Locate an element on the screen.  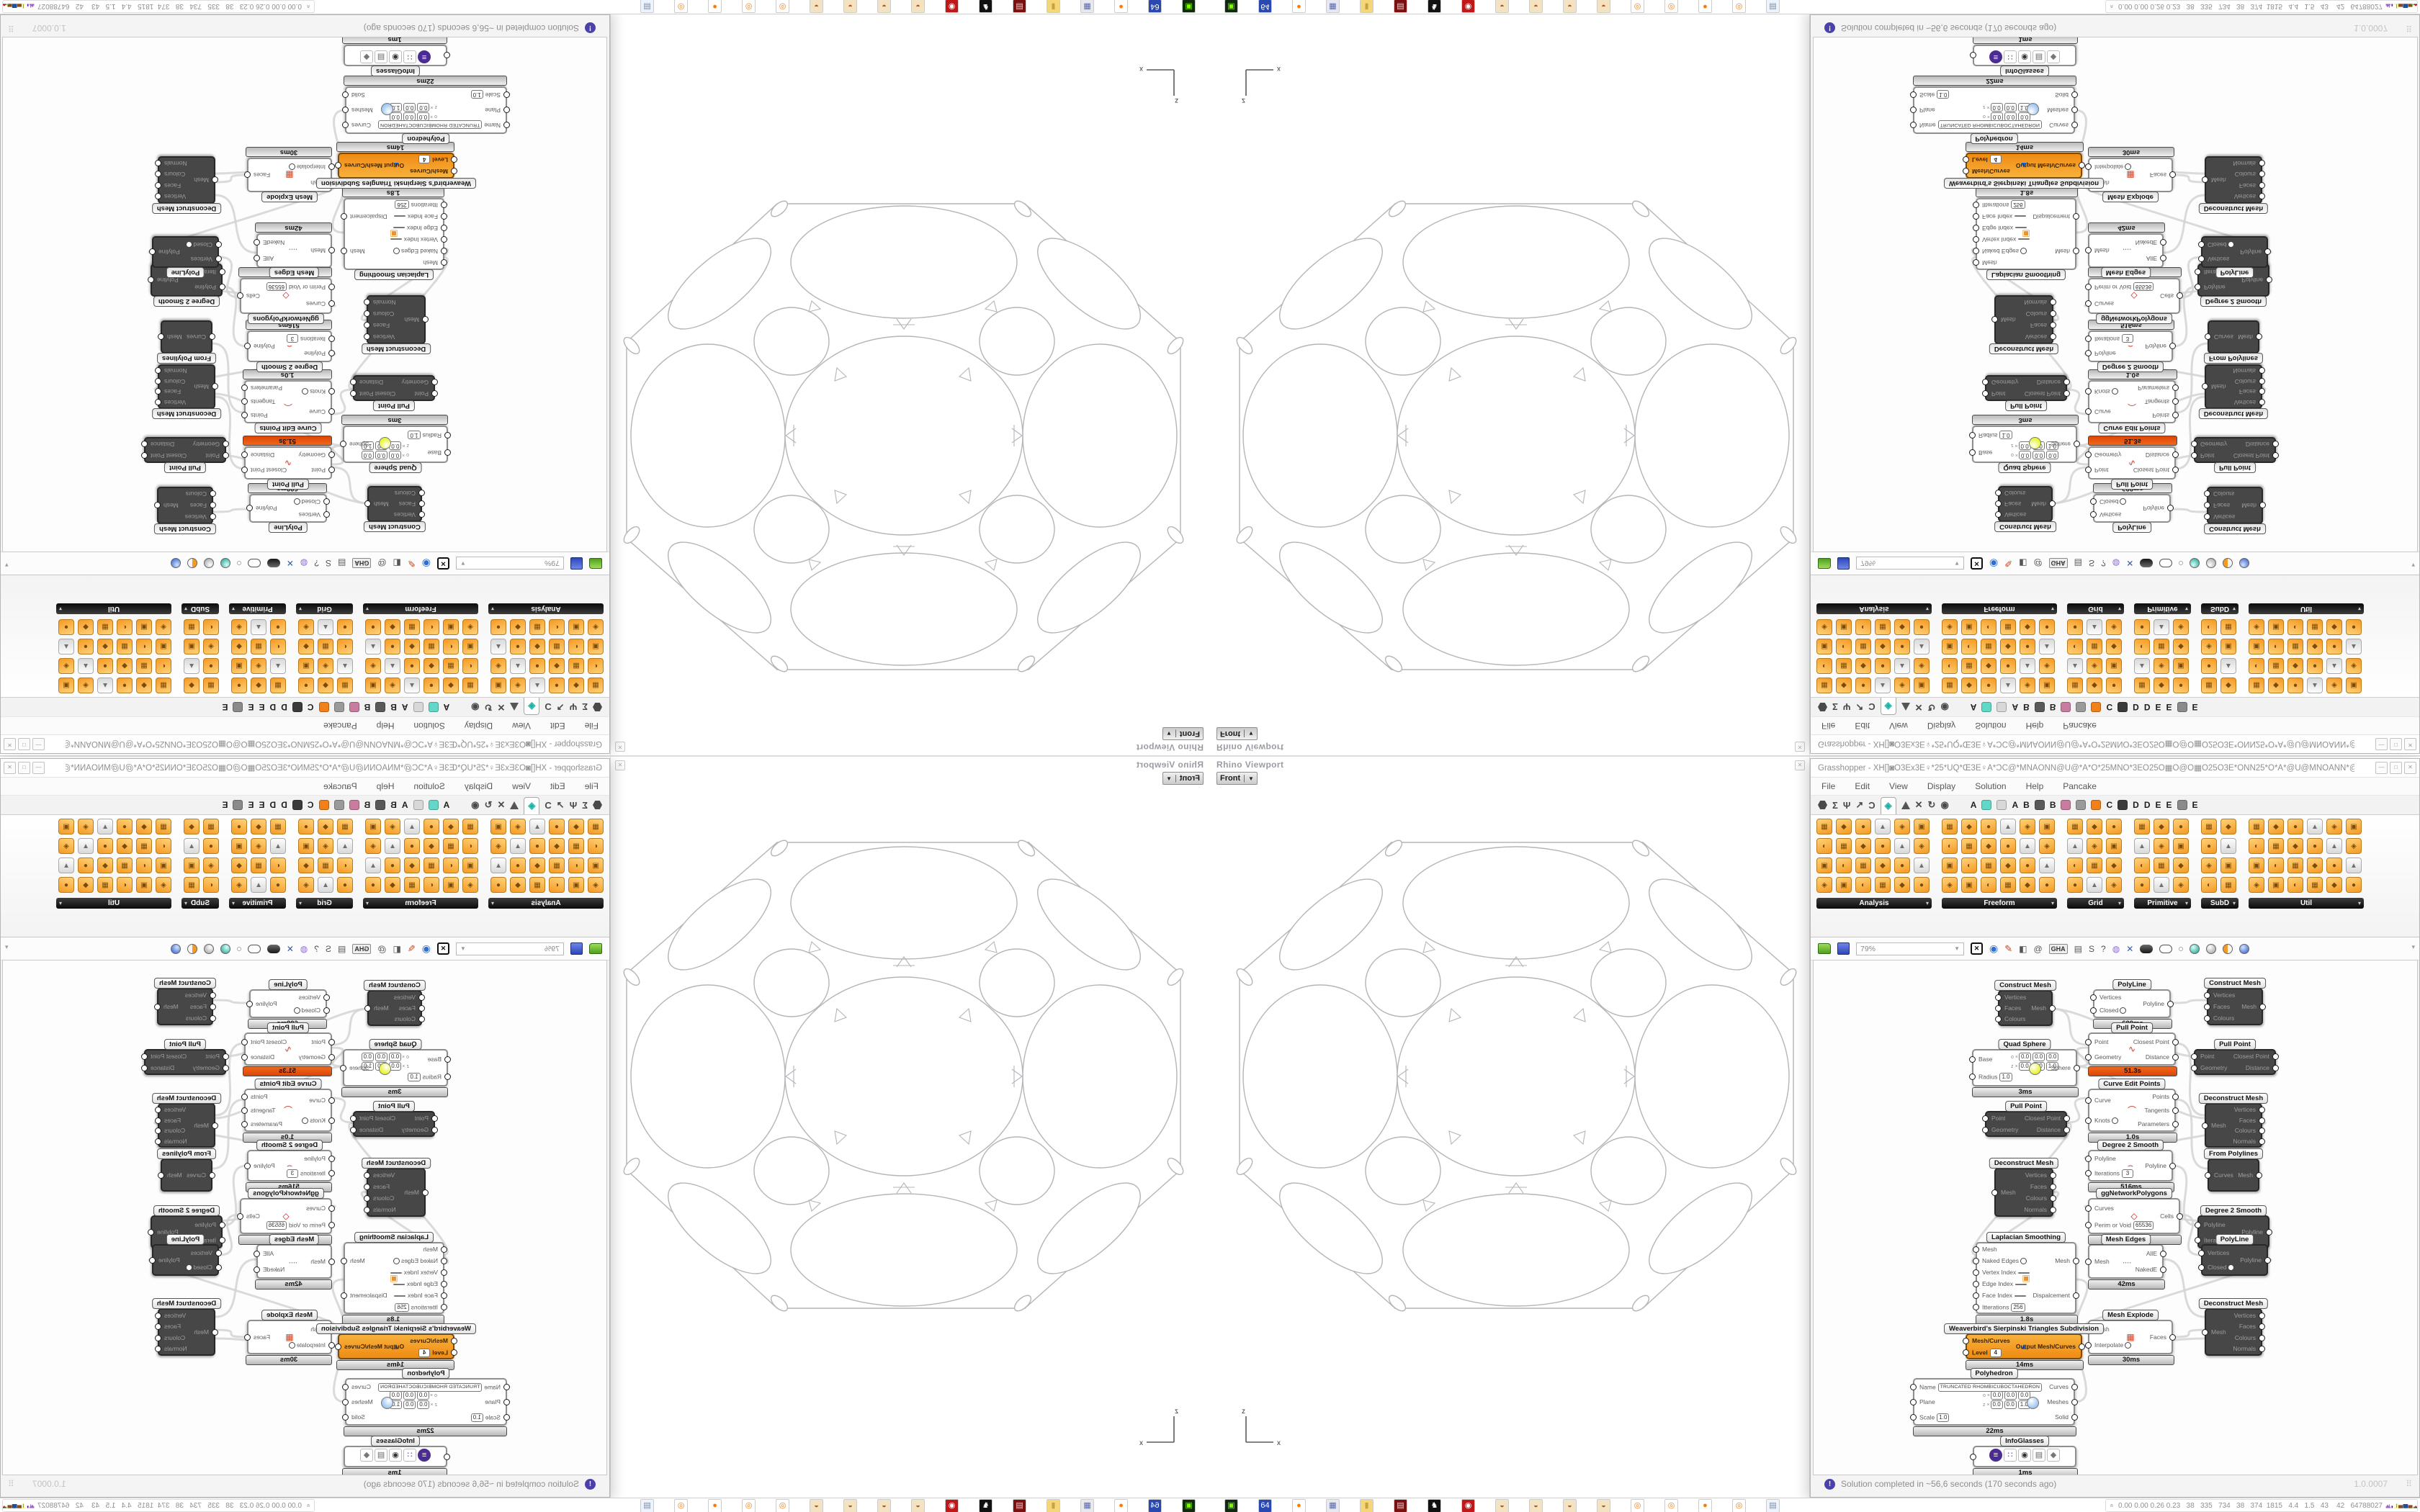
preview-shaded-selected is located at coordinates (238, 948).